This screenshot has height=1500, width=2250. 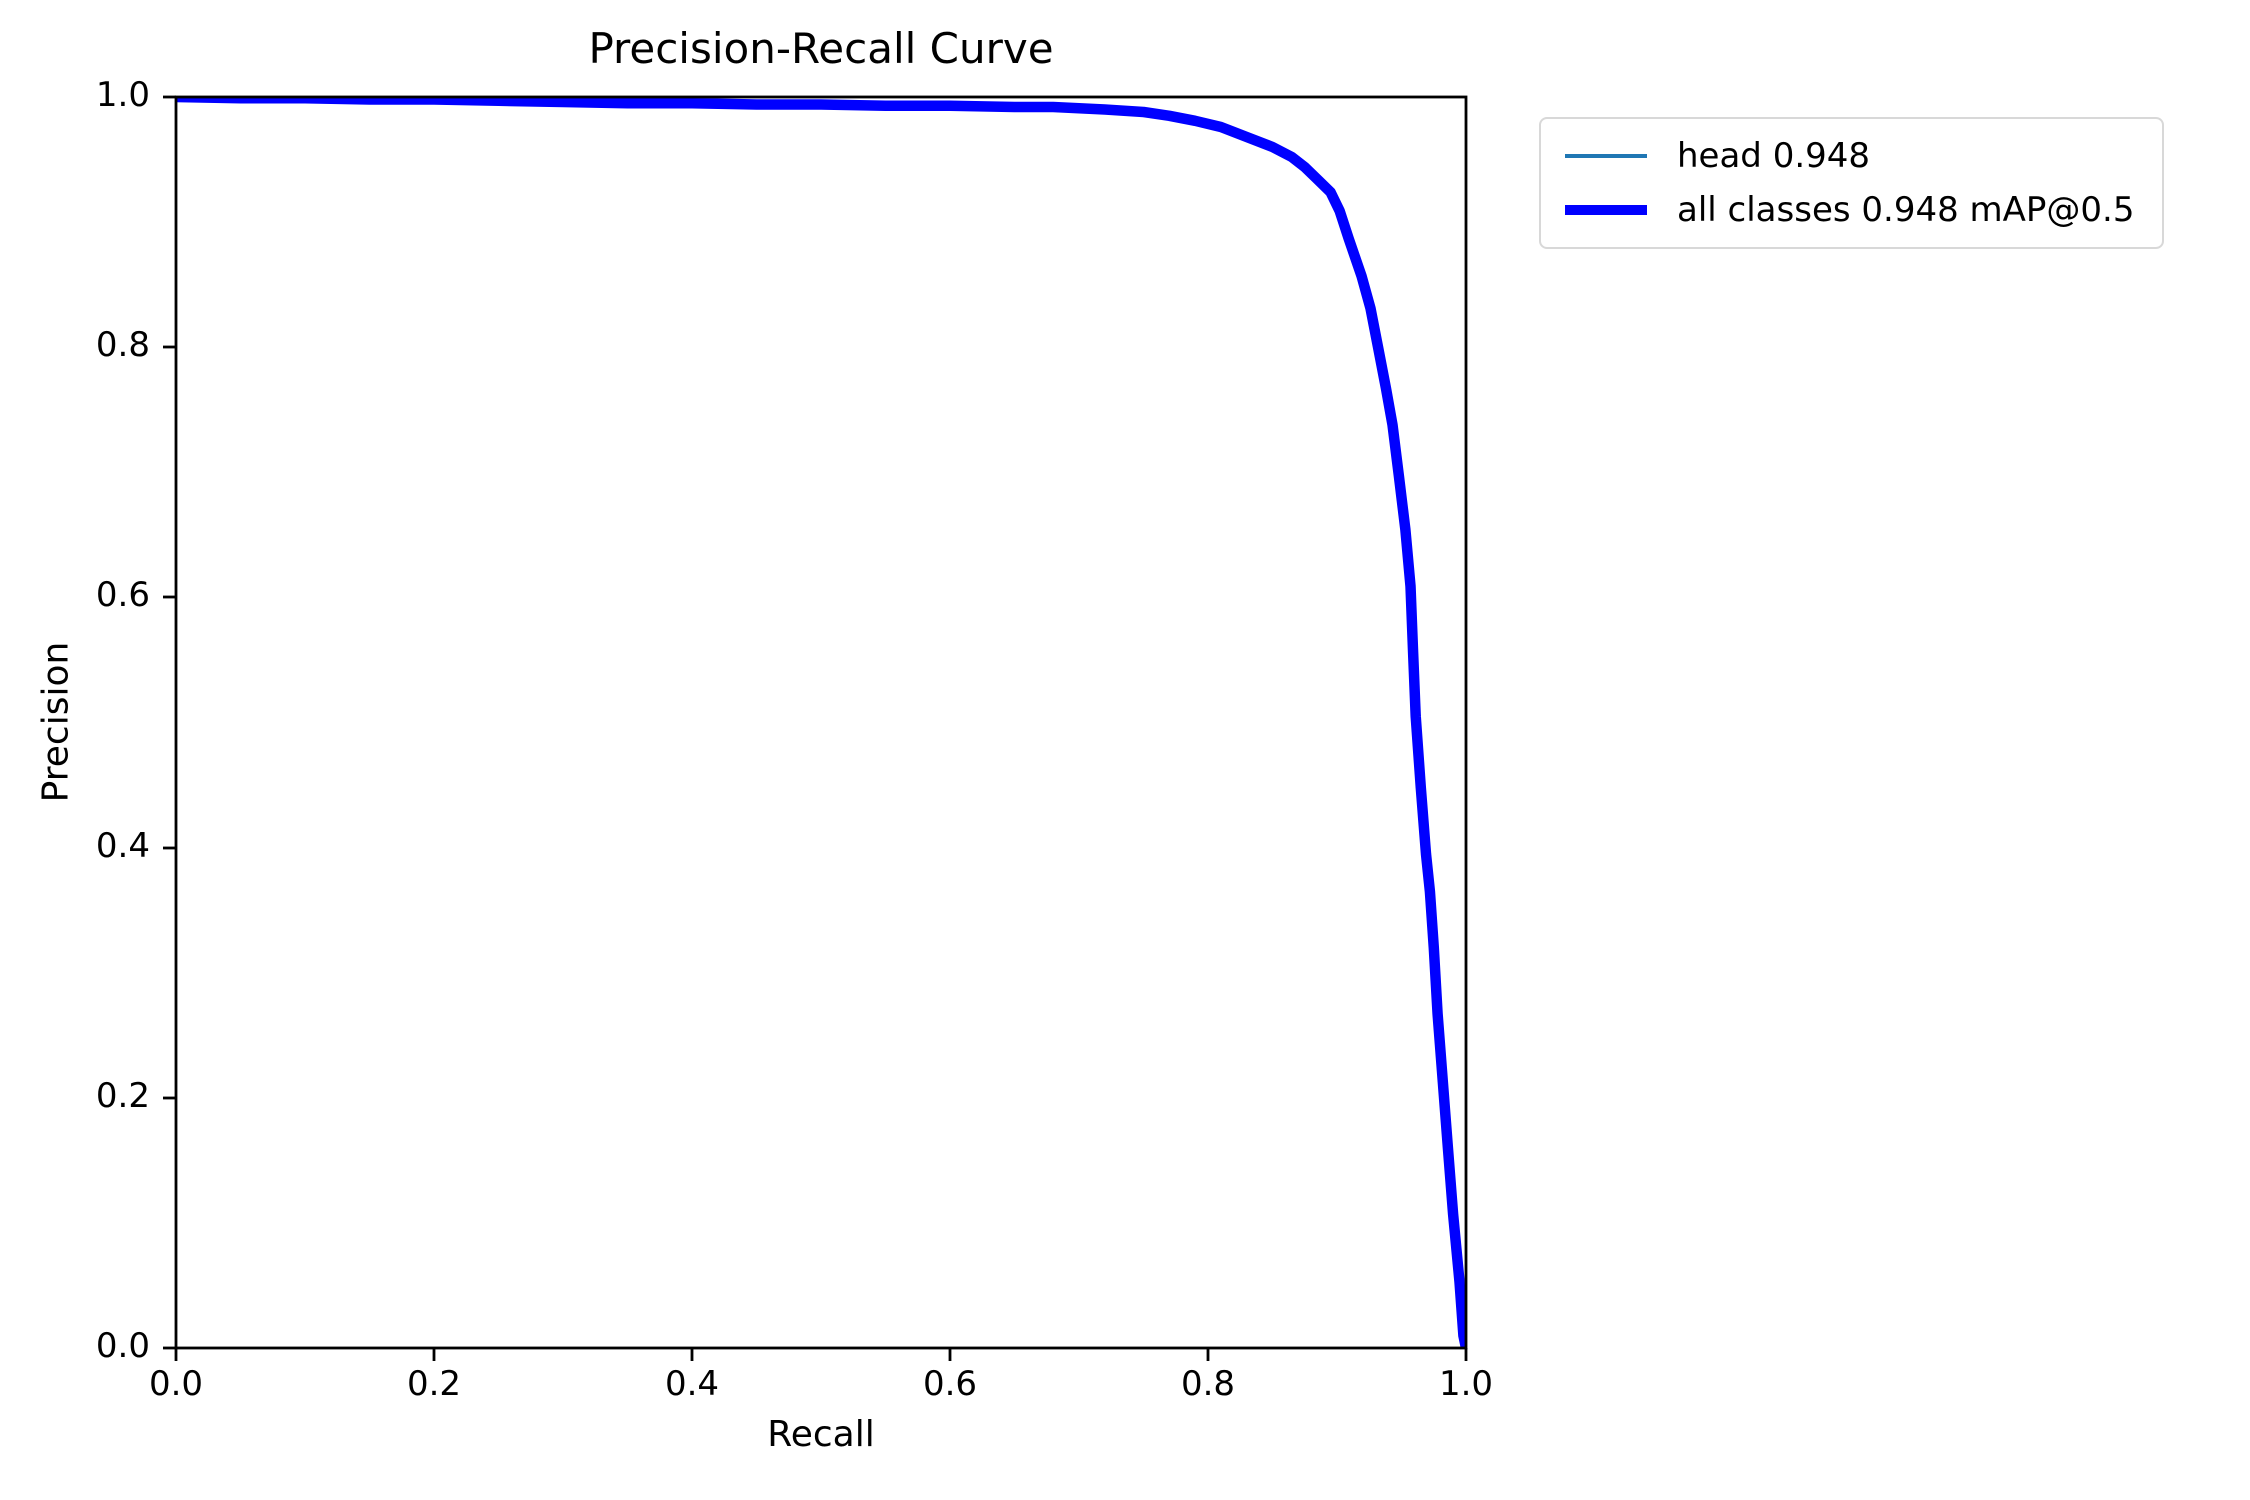 I want to click on x-tick-label: 0.6, so click(x=950, y=1384).